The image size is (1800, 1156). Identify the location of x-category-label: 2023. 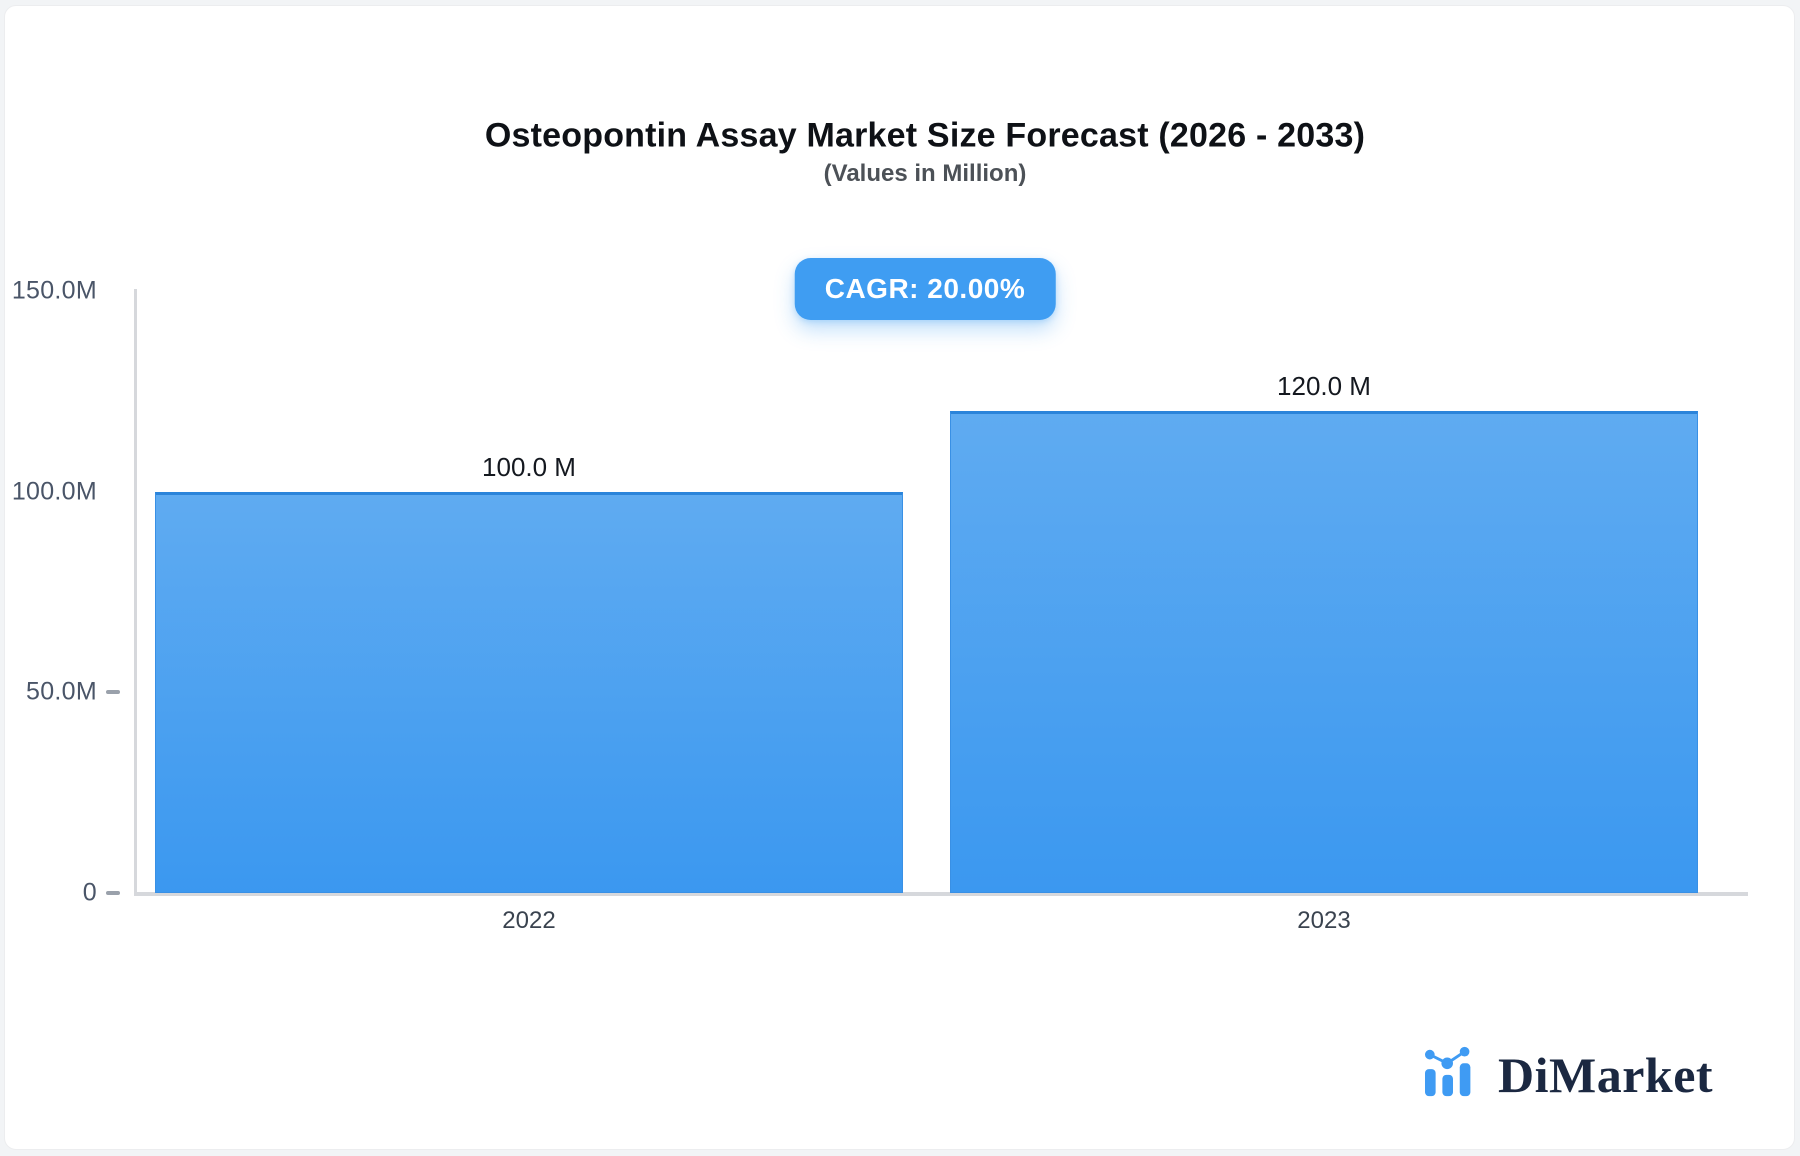
(1324, 920).